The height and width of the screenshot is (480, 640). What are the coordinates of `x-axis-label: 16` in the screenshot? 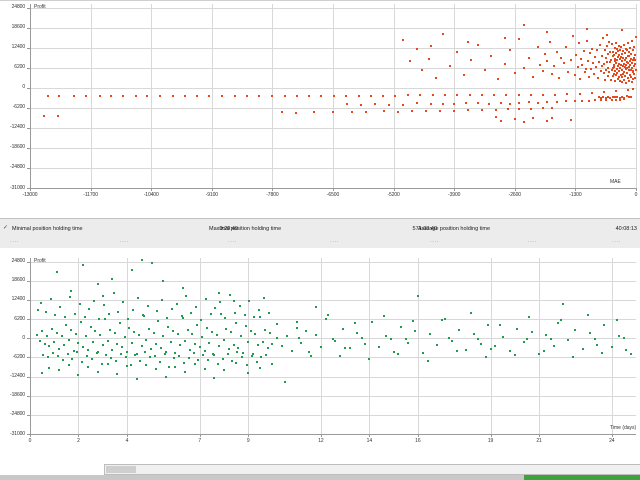 It's located at (418, 441).